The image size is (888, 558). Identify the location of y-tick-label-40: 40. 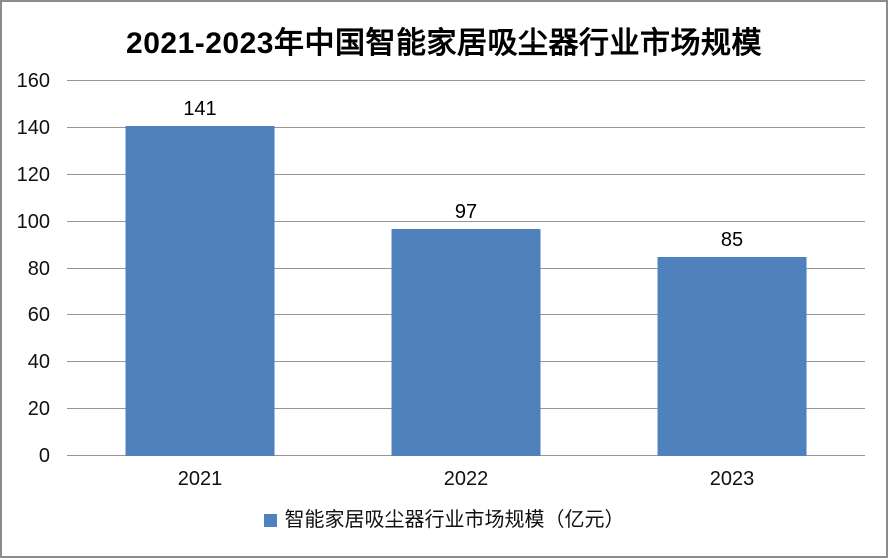
(38, 362).